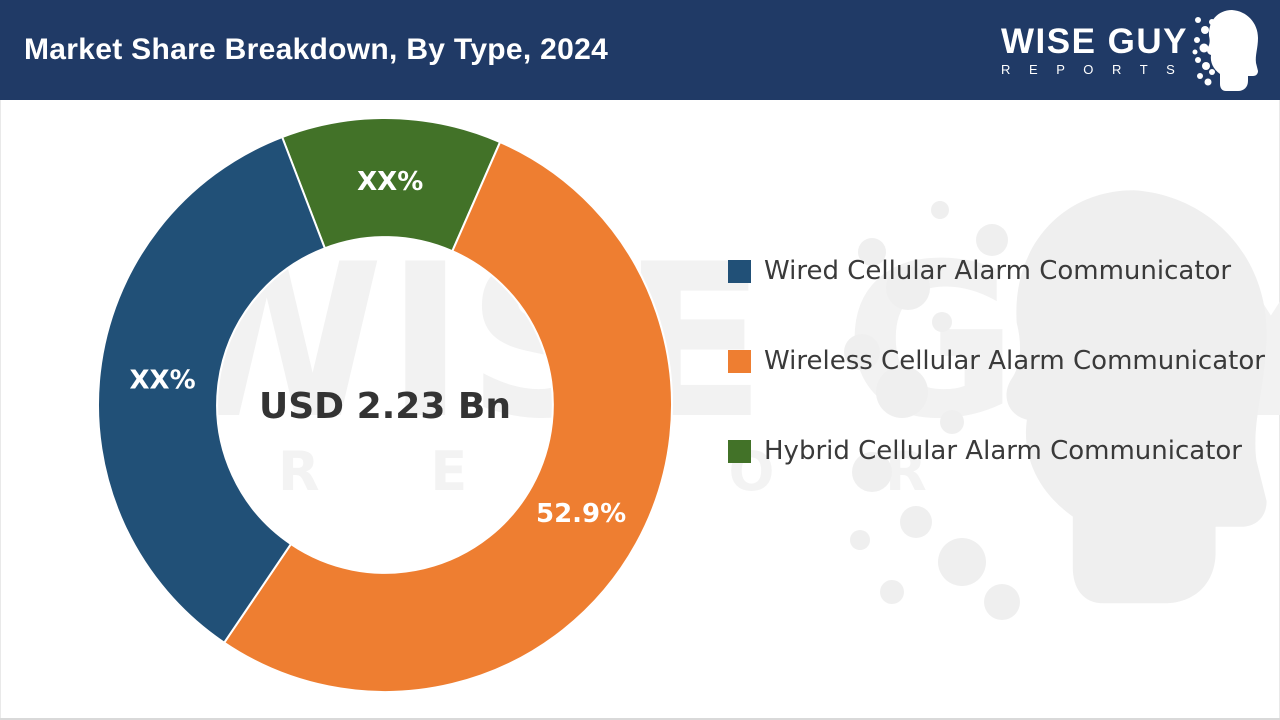 The image size is (1280, 720). Describe the element at coordinates (739, 451) in the screenshot. I see `legend-swatch-hybrid` at that location.